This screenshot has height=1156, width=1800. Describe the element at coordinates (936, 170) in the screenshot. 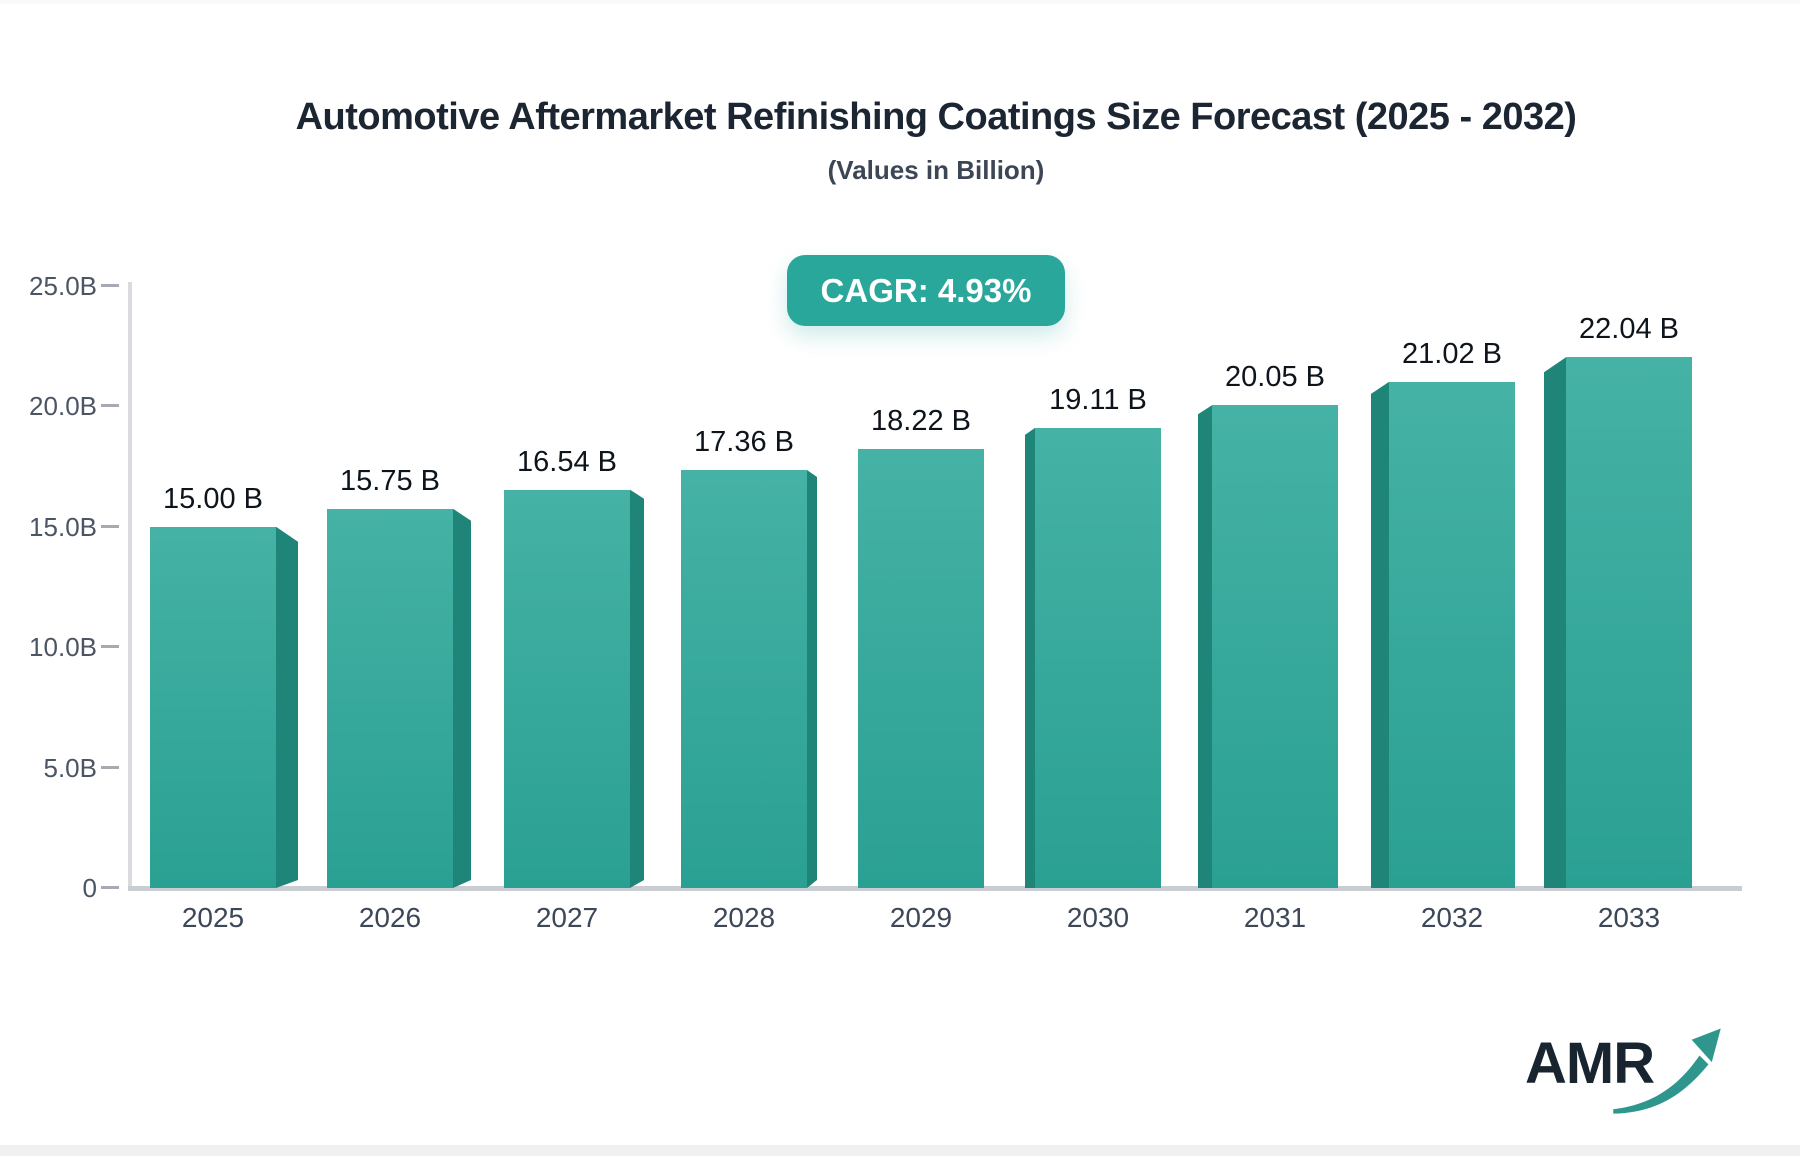

I see `chart-subtitle: (Values in Billion)` at that location.